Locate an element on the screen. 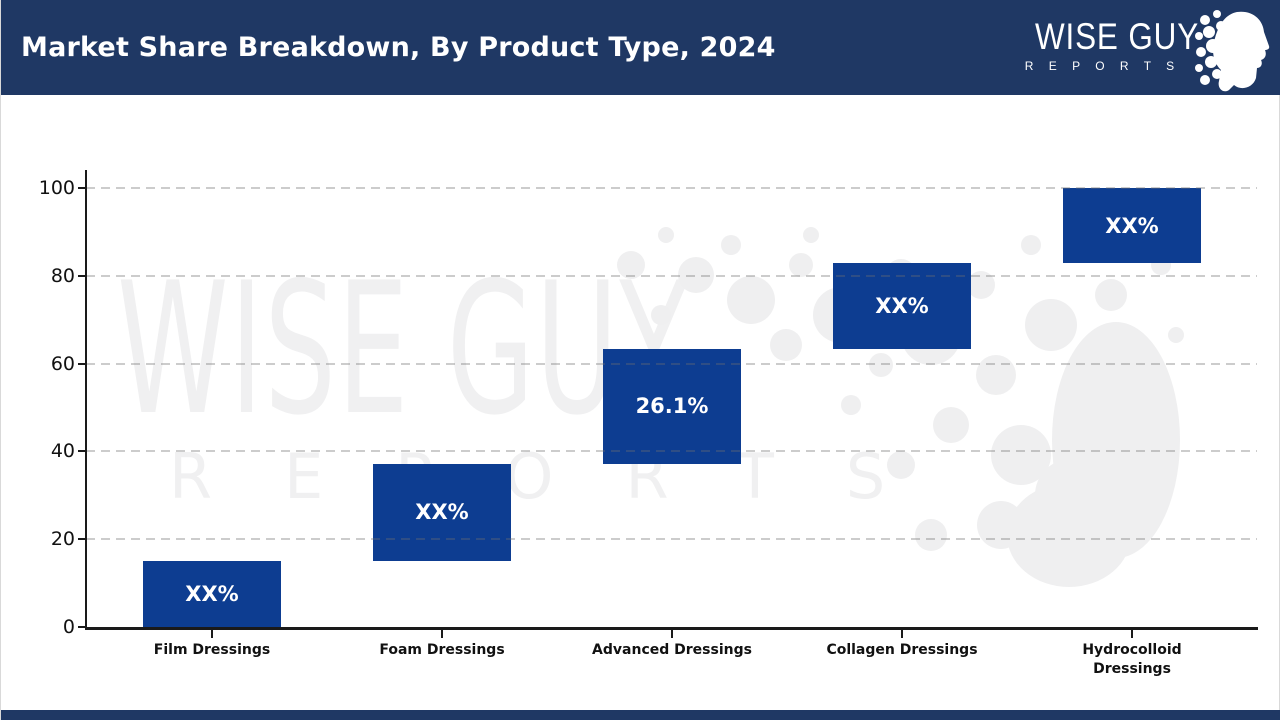  bar-value-label: 26.1% is located at coordinates (672, 406).